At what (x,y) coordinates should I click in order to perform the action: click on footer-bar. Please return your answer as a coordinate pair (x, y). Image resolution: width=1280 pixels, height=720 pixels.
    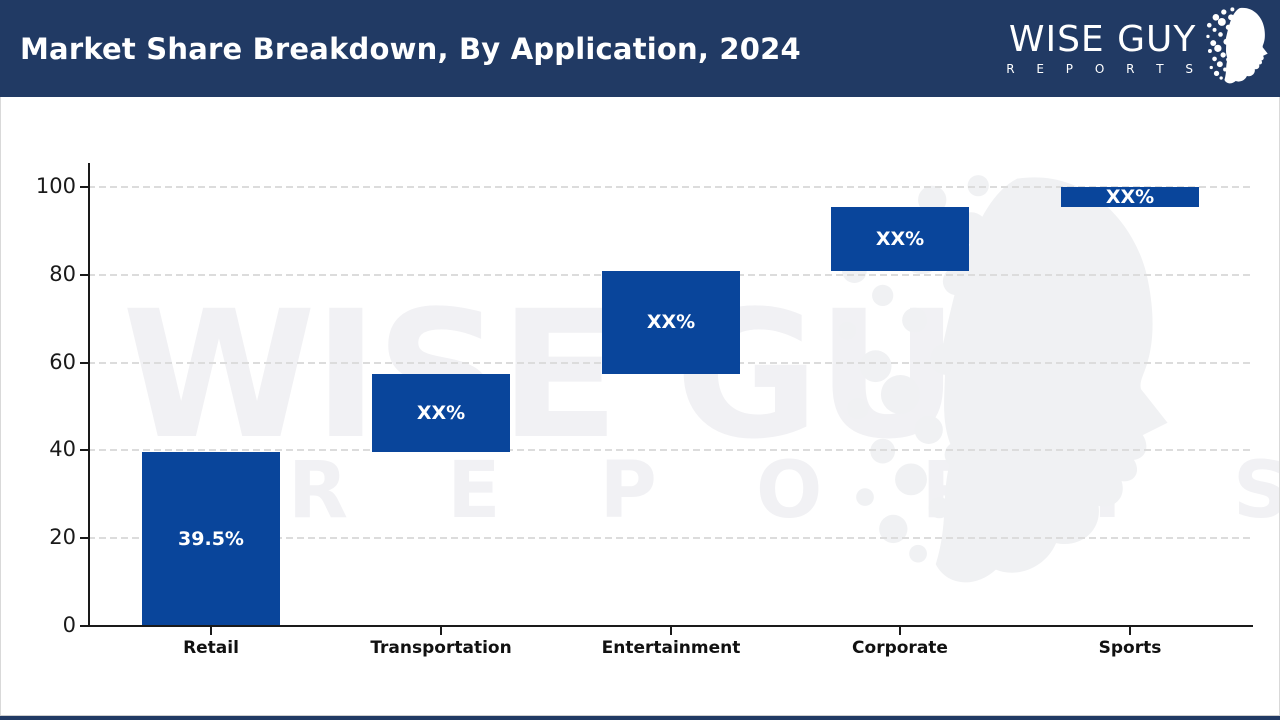
    Looking at the image, I should click on (640, 717).